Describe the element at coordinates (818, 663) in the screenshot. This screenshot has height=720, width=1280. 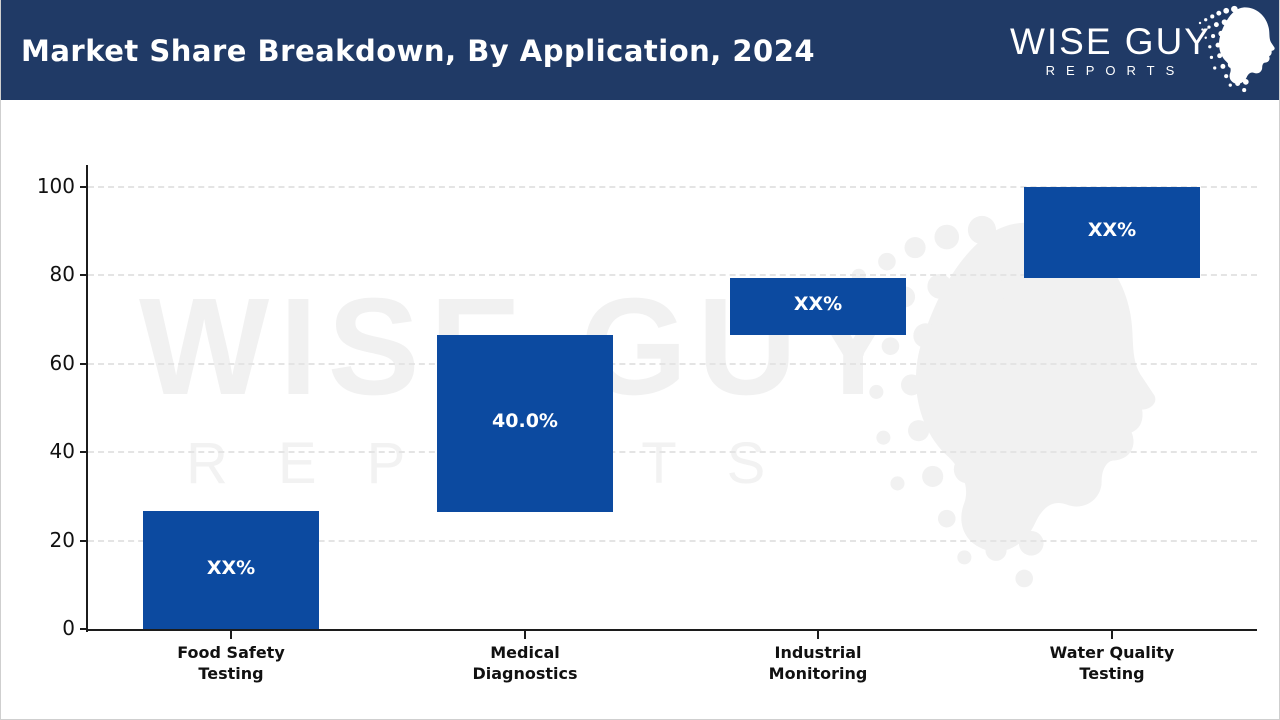
I see `x-category-label: Industrial Monitoring` at that location.